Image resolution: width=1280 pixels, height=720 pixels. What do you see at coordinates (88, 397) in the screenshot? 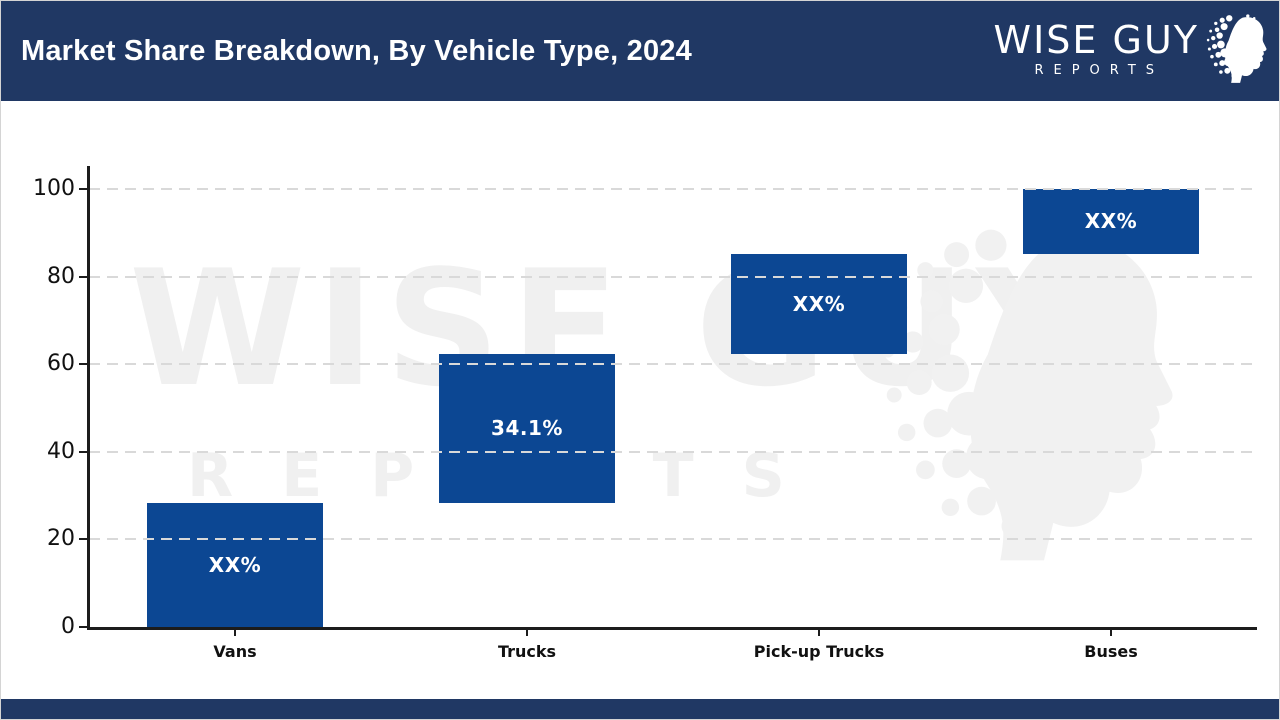
I see `y-axis-line` at bounding box center [88, 397].